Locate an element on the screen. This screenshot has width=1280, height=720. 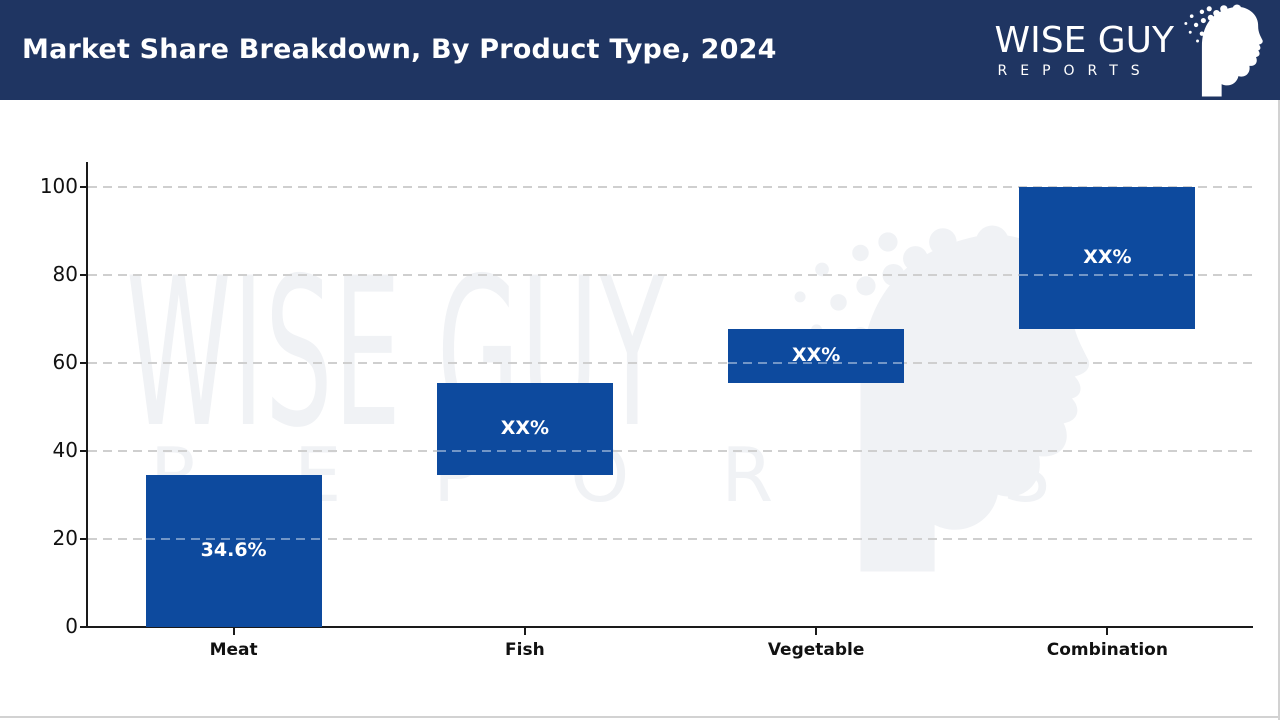
logo-text: WISE GUY REPORTS is located at coordinates (1084, 49).